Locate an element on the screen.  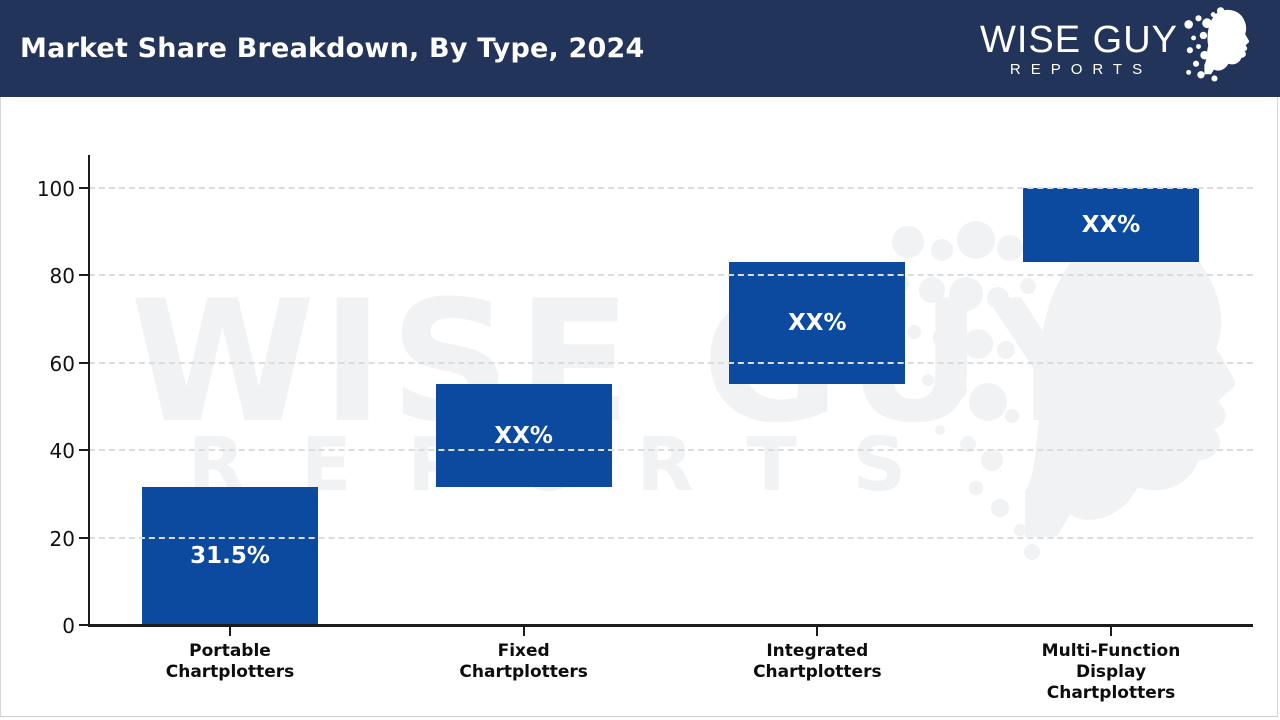
y-tick-label: 40 is located at coordinates (62, 451).